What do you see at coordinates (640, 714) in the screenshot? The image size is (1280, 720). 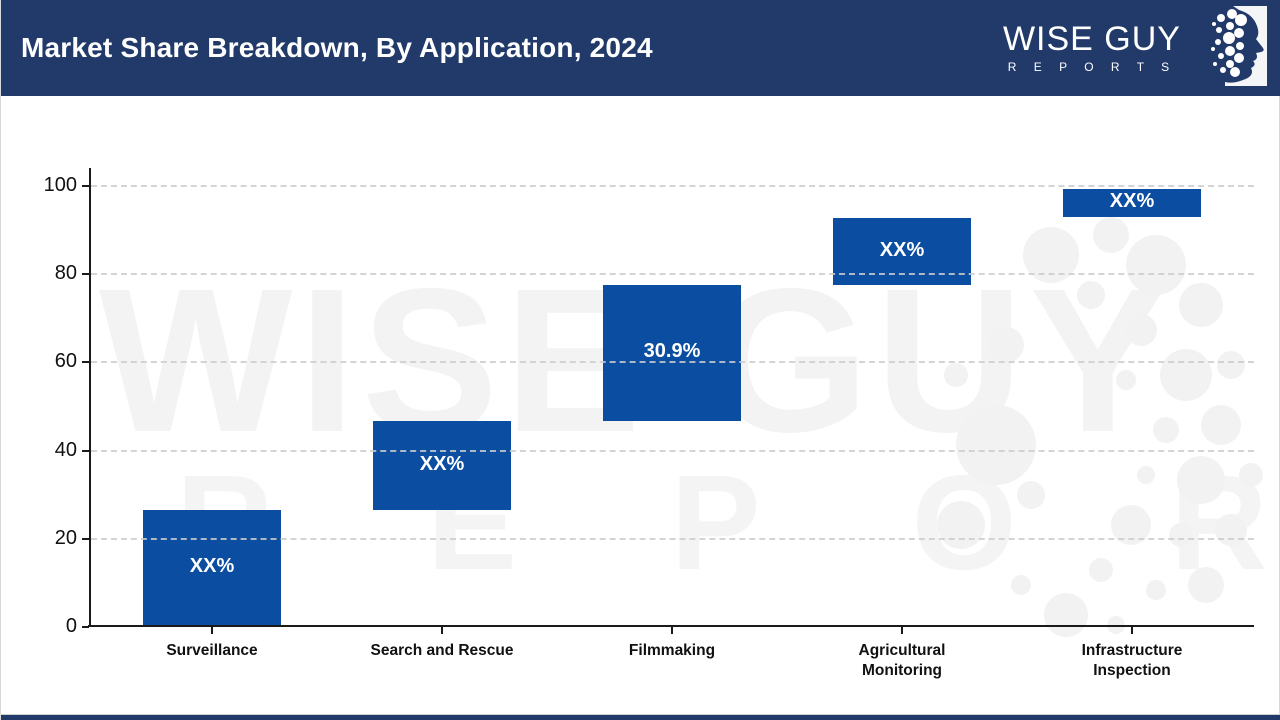 I see `footer-divider` at bounding box center [640, 714].